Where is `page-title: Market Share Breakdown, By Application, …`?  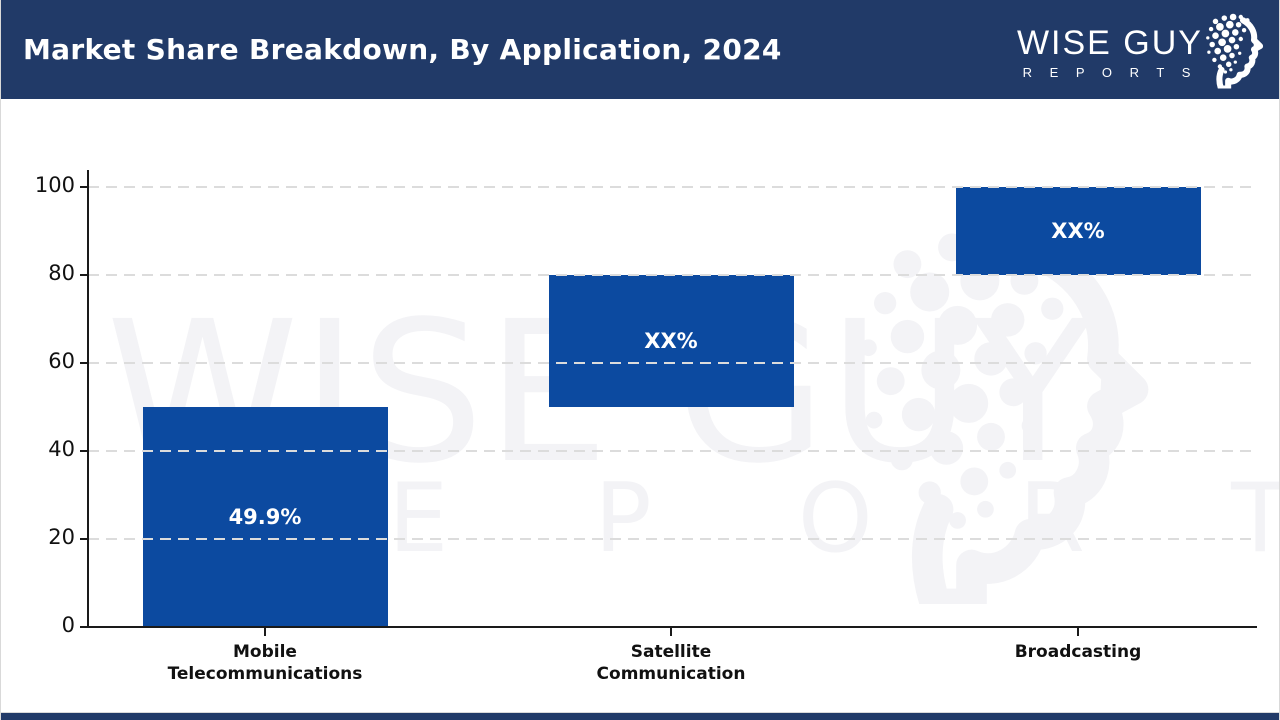 page-title: Market Share Breakdown, By Application, … is located at coordinates (402, 49).